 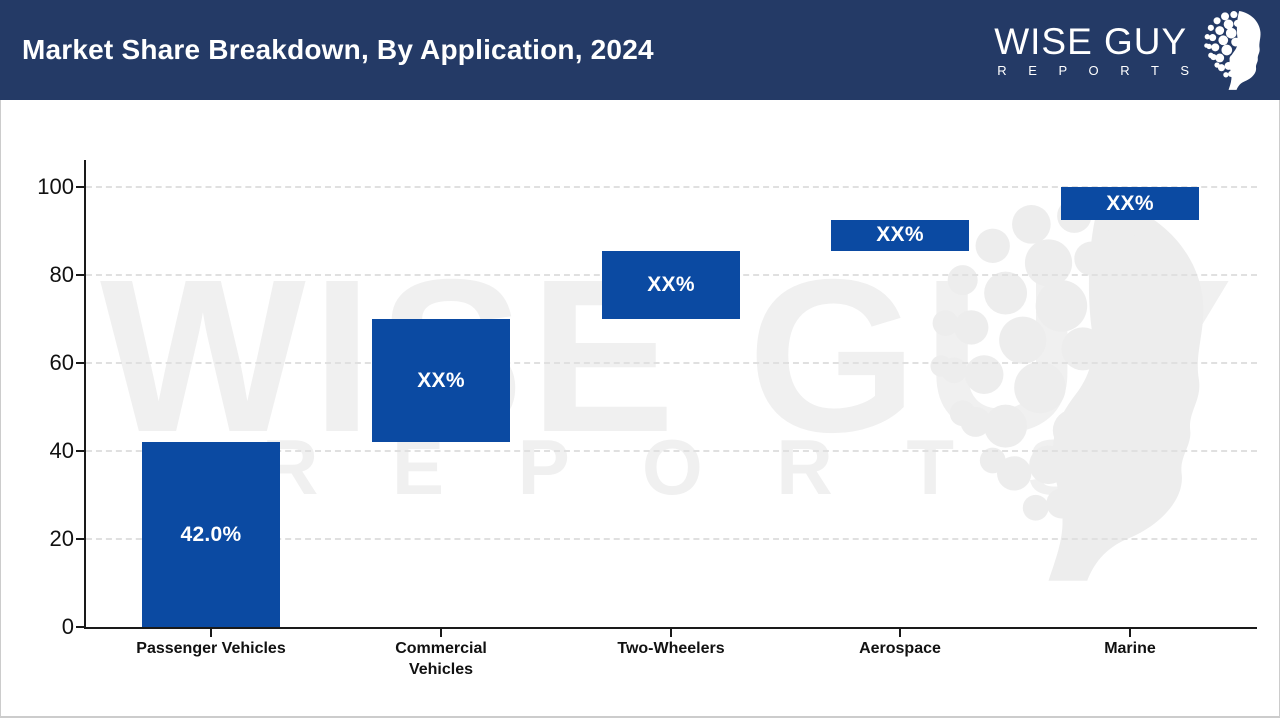 What do you see at coordinates (211, 633) in the screenshot?
I see `x-tick-mark-passenger-vehicles` at bounding box center [211, 633].